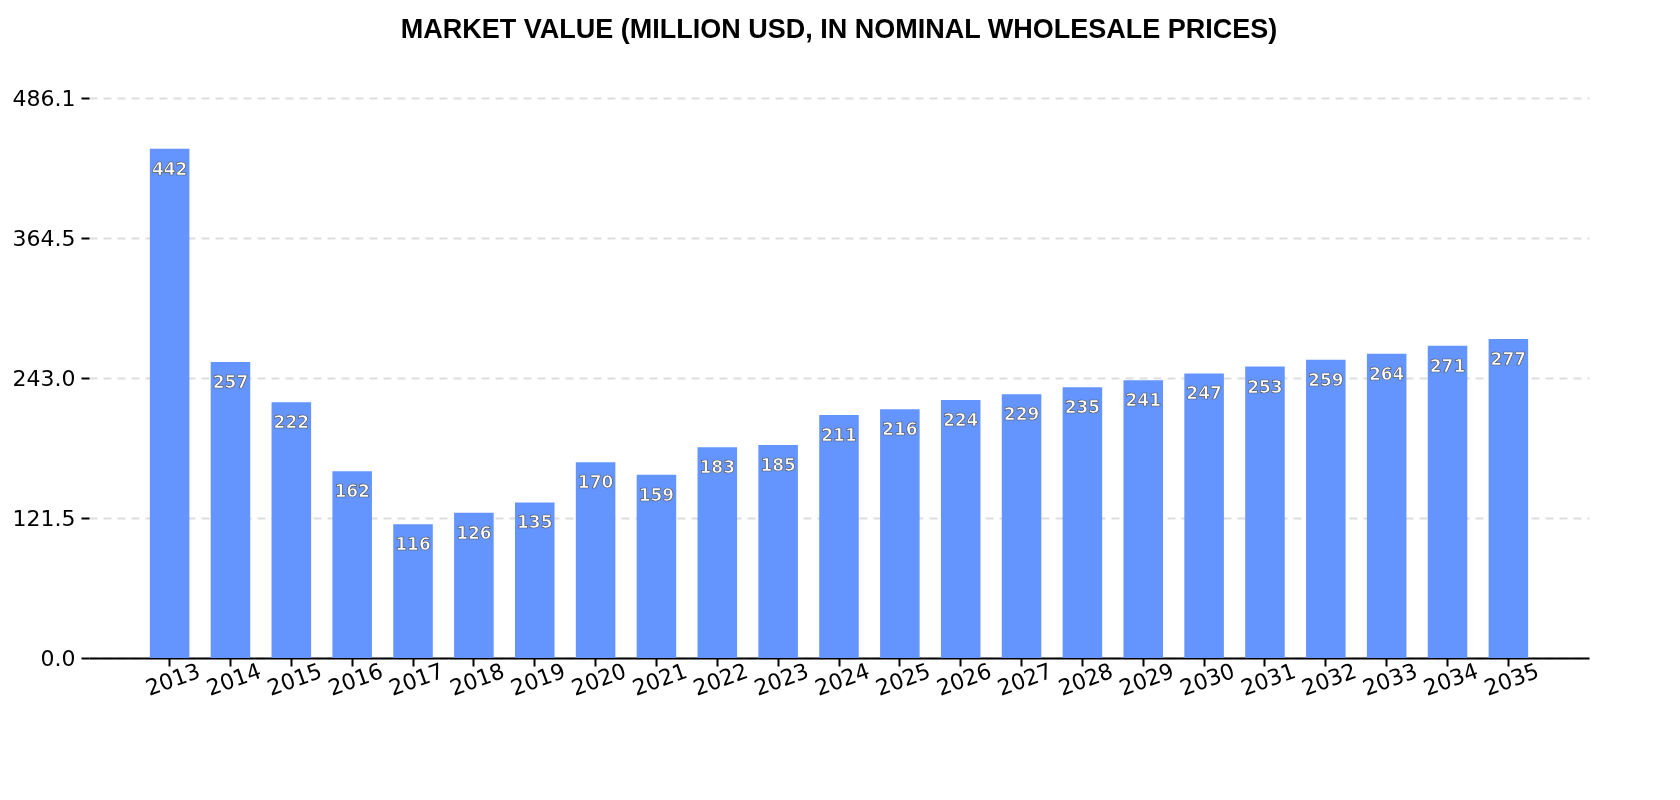 Image resolution: width=1680 pixels, height=800 pixels. I want to click on x-tick-label: 2026, so click(964, 679).